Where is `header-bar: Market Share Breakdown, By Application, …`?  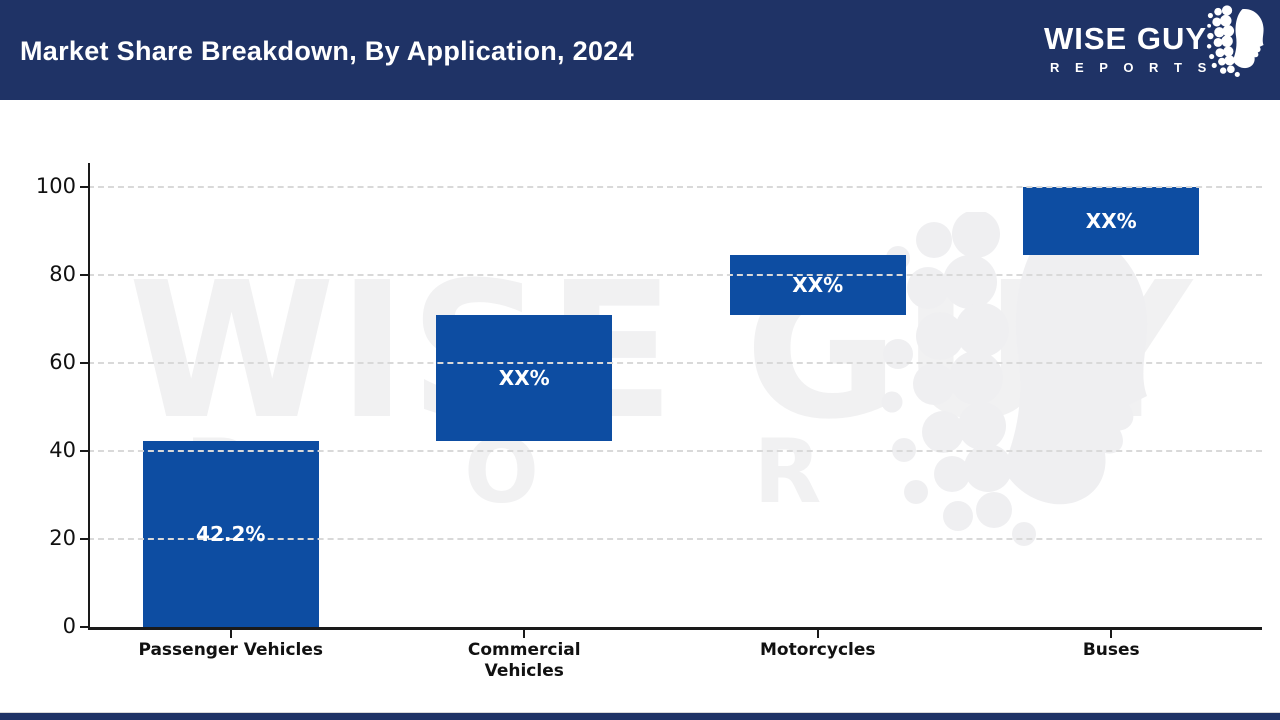 header-bar: Market Share Breakdown, By Application, … is located at coordinates (640, 50).